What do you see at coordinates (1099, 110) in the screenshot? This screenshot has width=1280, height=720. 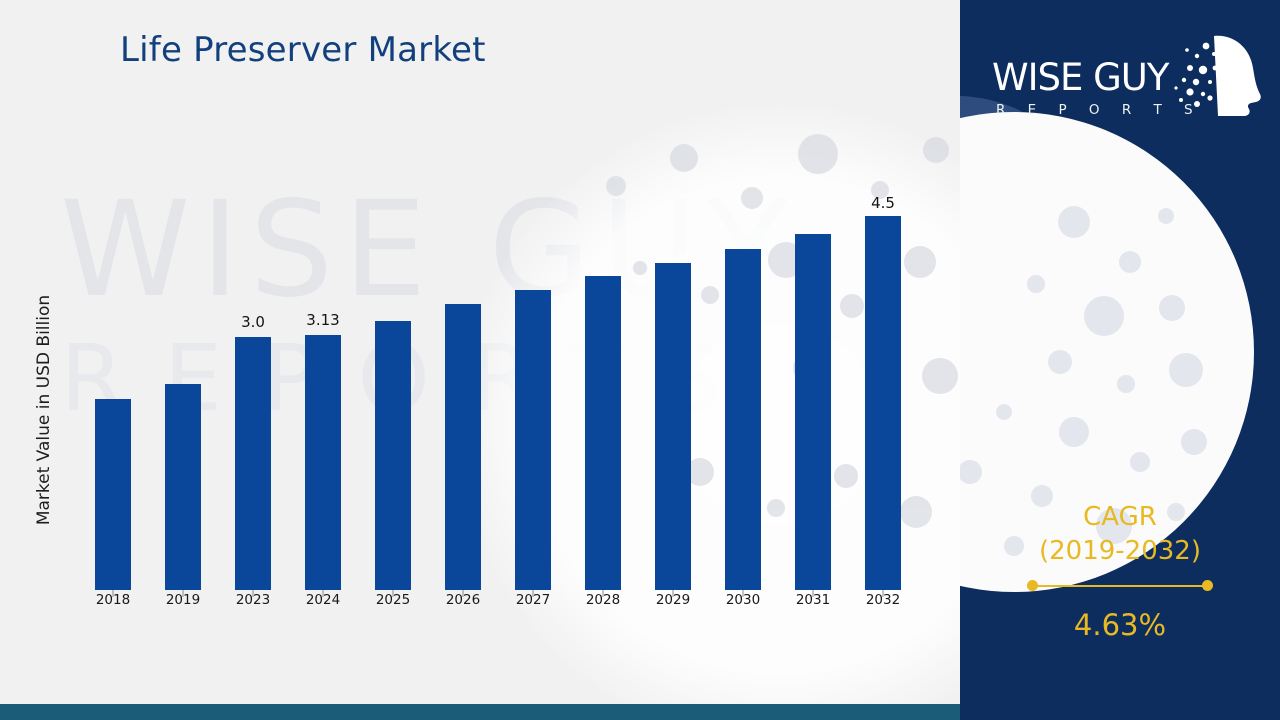 I see `logo-subtitle: R E P O R T S` at bounding box center [1099, 110].